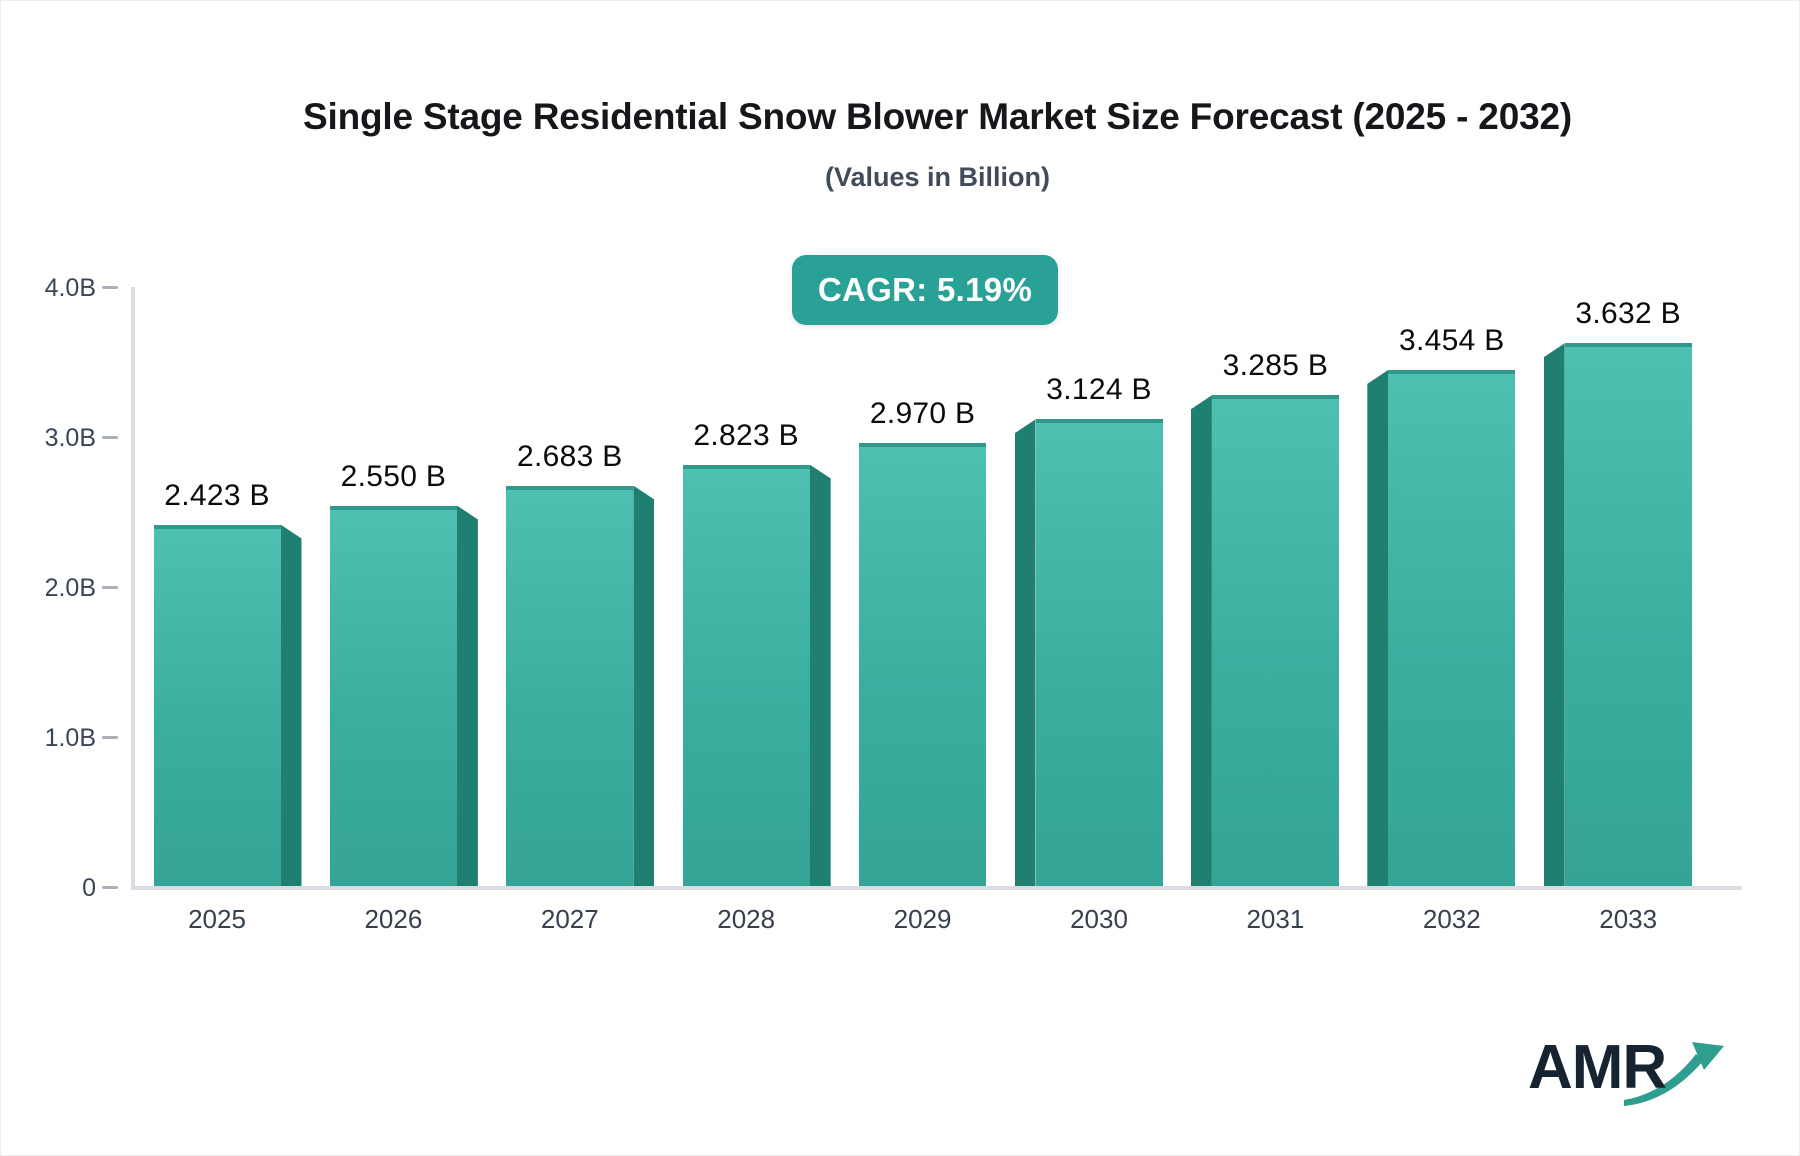 Image resolution: width=1800 pixels, height=1156 pixels. Describe the element at coordinates (1099, 919) in the screenshot. I see `x-category-label: 2030` at that location.